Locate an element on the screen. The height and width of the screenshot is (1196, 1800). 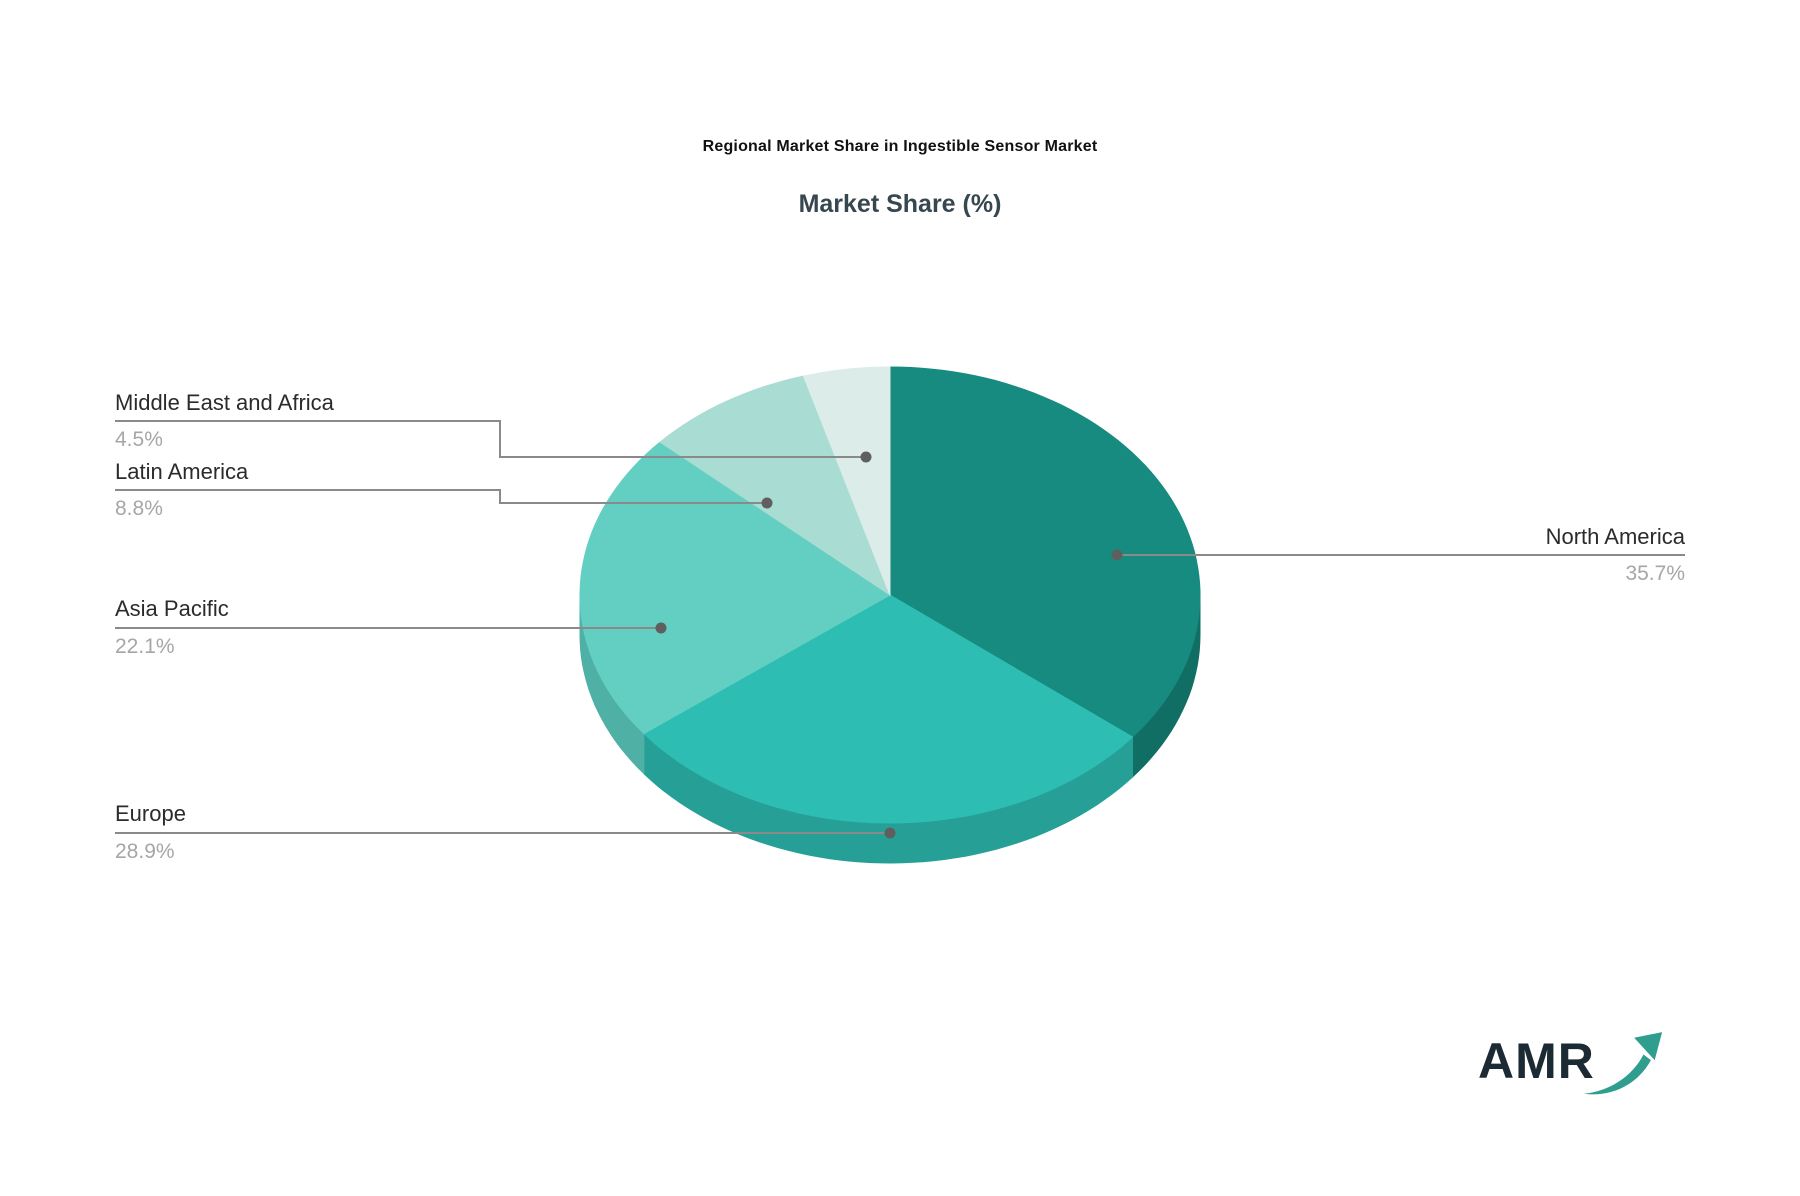
leader-dot-latin-america is located at coordinates (767, 503).